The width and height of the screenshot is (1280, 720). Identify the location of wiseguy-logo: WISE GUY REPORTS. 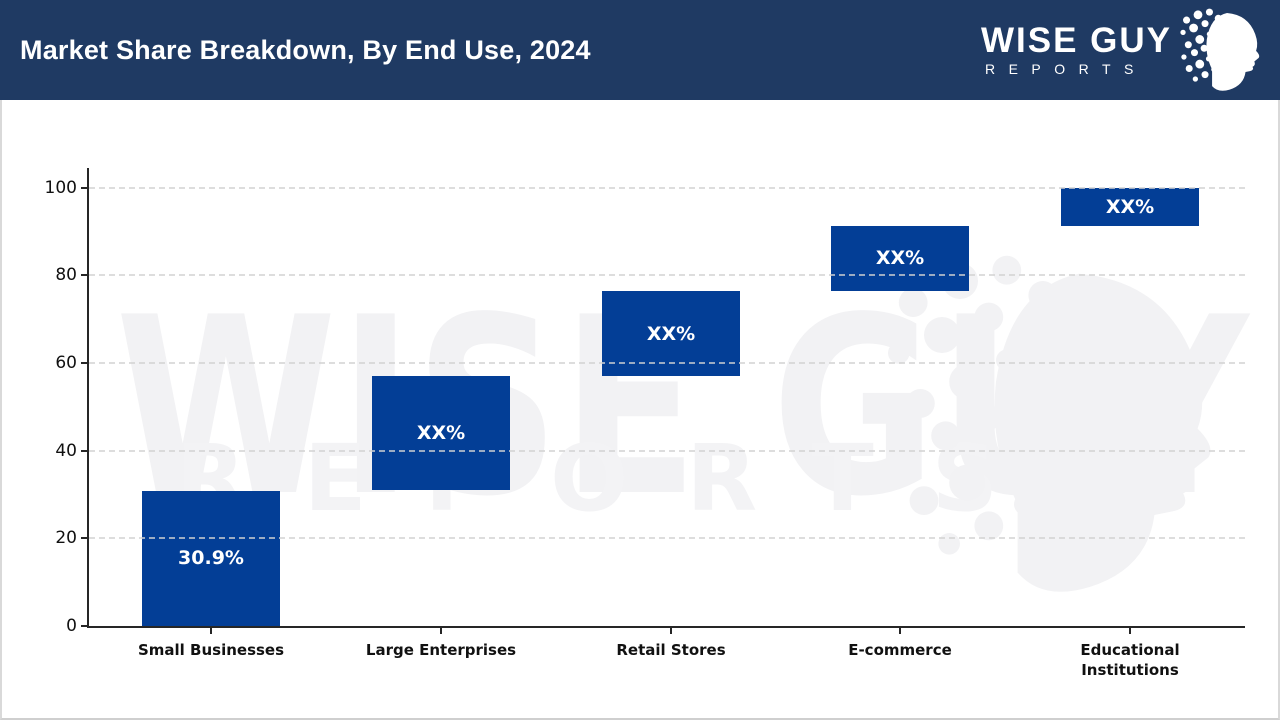
(1130, 50).